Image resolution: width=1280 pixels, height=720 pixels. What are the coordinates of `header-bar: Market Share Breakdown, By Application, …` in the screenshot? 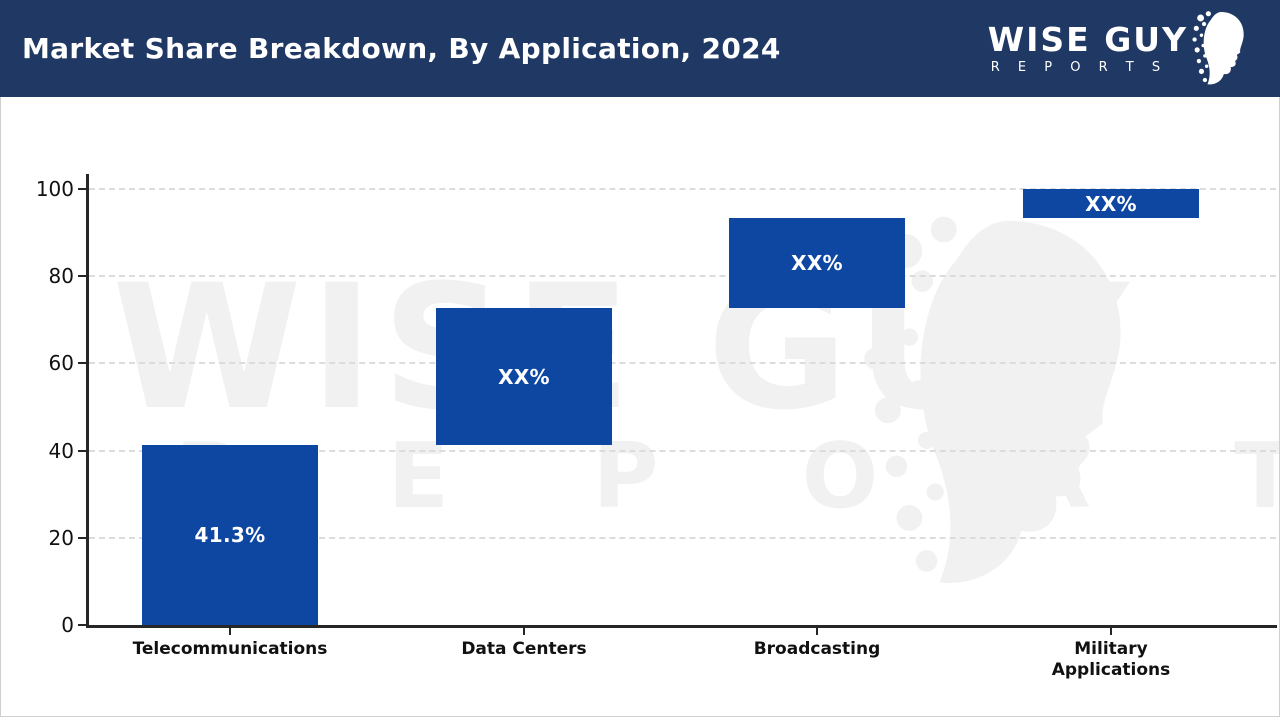 It's located at (640, 48).